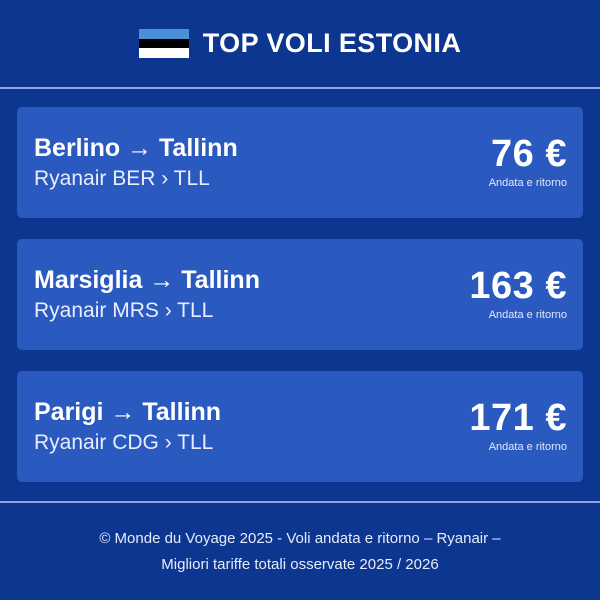 This screenshot has width=600, height=600. I want to click on flight-carrier: Ryanair CDG › TLL, so click(124, 442).